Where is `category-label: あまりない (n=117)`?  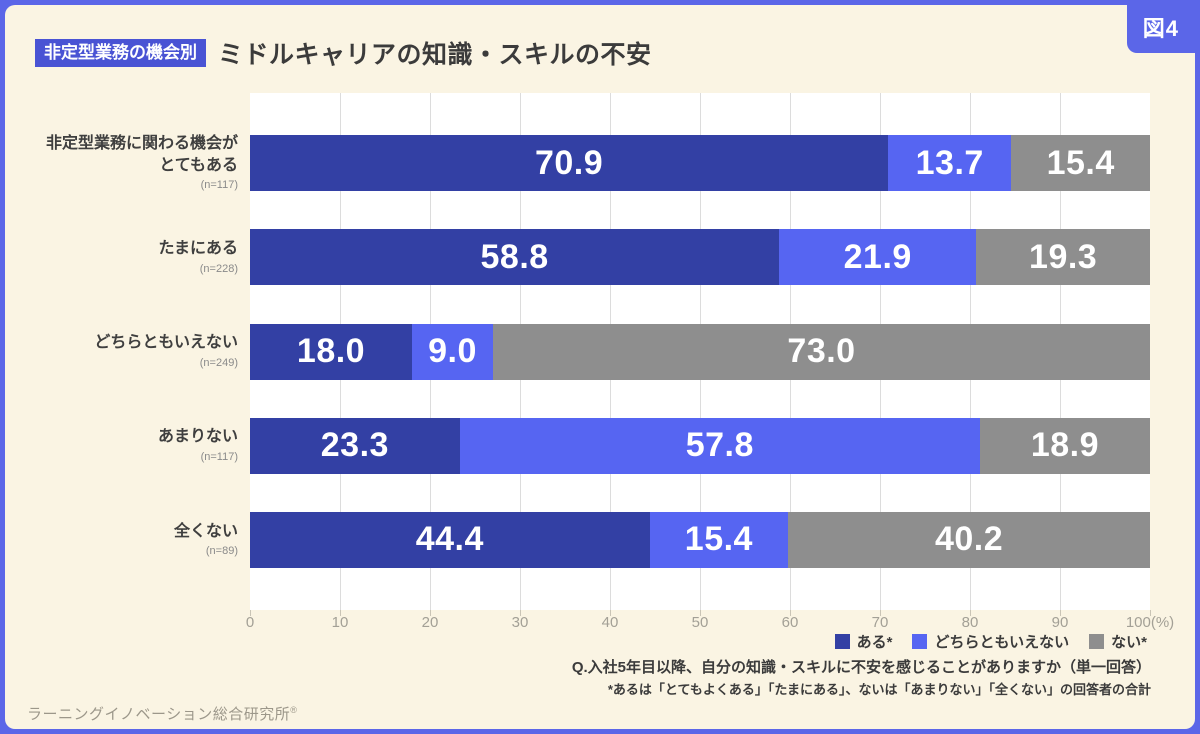 category-label: あまりない (n=117) is located at coordinates (133, 445).